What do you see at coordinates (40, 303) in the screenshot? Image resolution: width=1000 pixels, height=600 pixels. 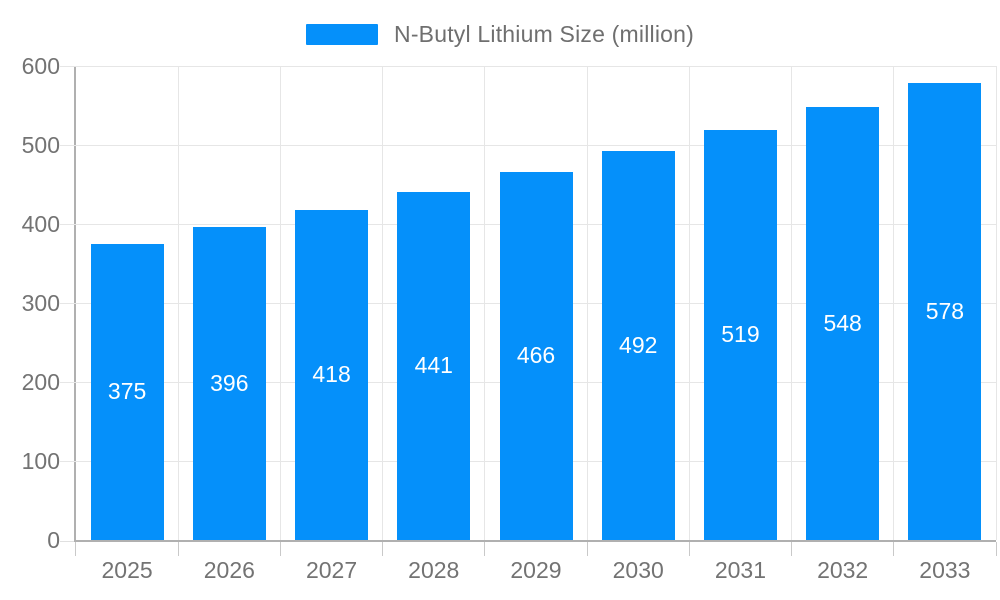 I see `y-axis-tick-label: 300` at bounding box center [40, 303].